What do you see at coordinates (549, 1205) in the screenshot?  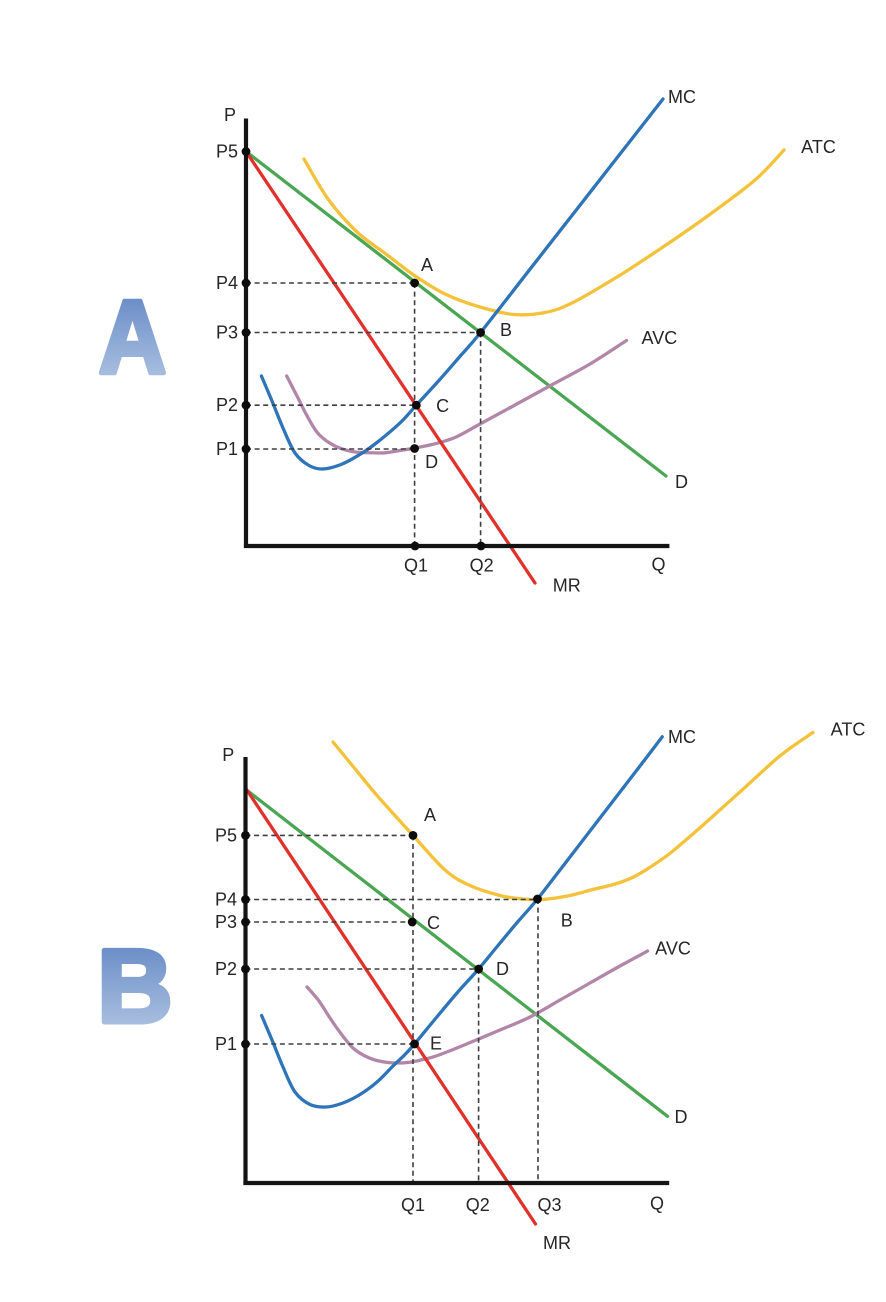 I see `svg-text: Q3` at bounding box center [549, 1205].